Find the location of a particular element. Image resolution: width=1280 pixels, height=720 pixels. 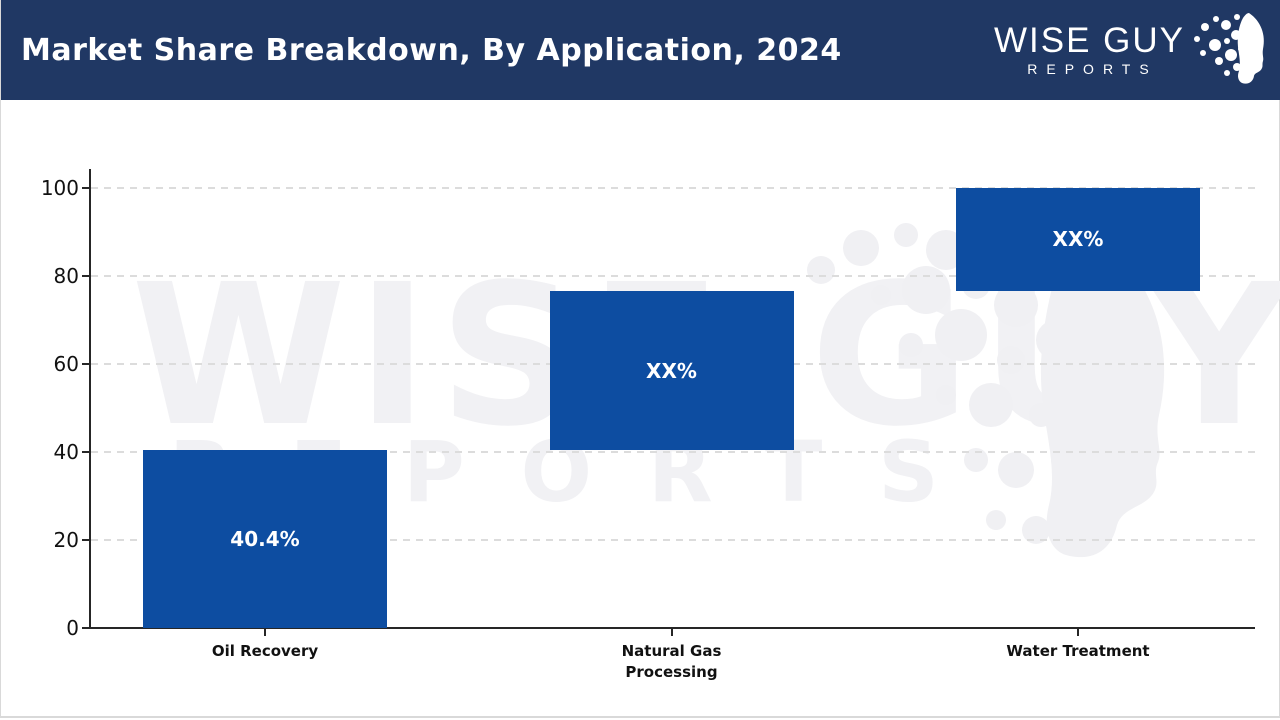

x-axis-label-line: Natural Gas is located at coordinates (671, 651).